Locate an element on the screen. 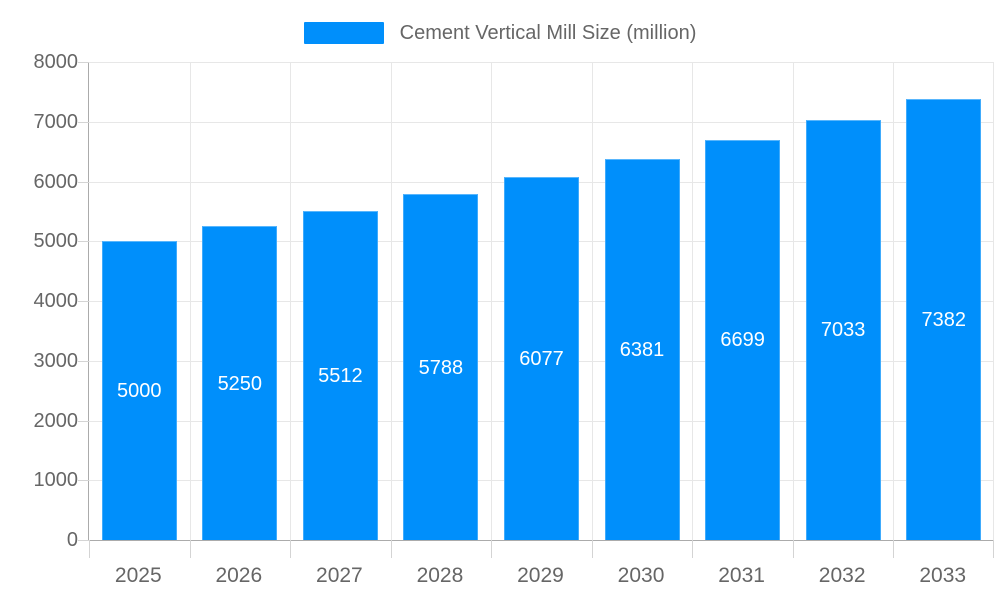  x-axis-labels: 2025 2026 2027 2028 2029 2030 2031 2032 2033 is located at coordinates (540, 576).